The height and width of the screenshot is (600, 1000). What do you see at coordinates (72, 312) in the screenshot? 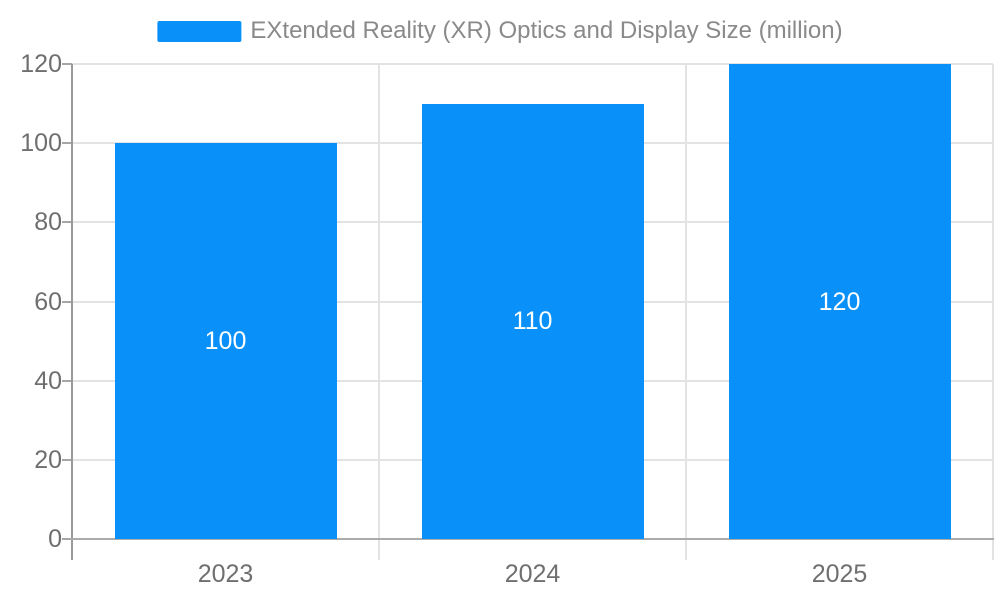
I see `y-axis-line` at bounding box center [72, 312].